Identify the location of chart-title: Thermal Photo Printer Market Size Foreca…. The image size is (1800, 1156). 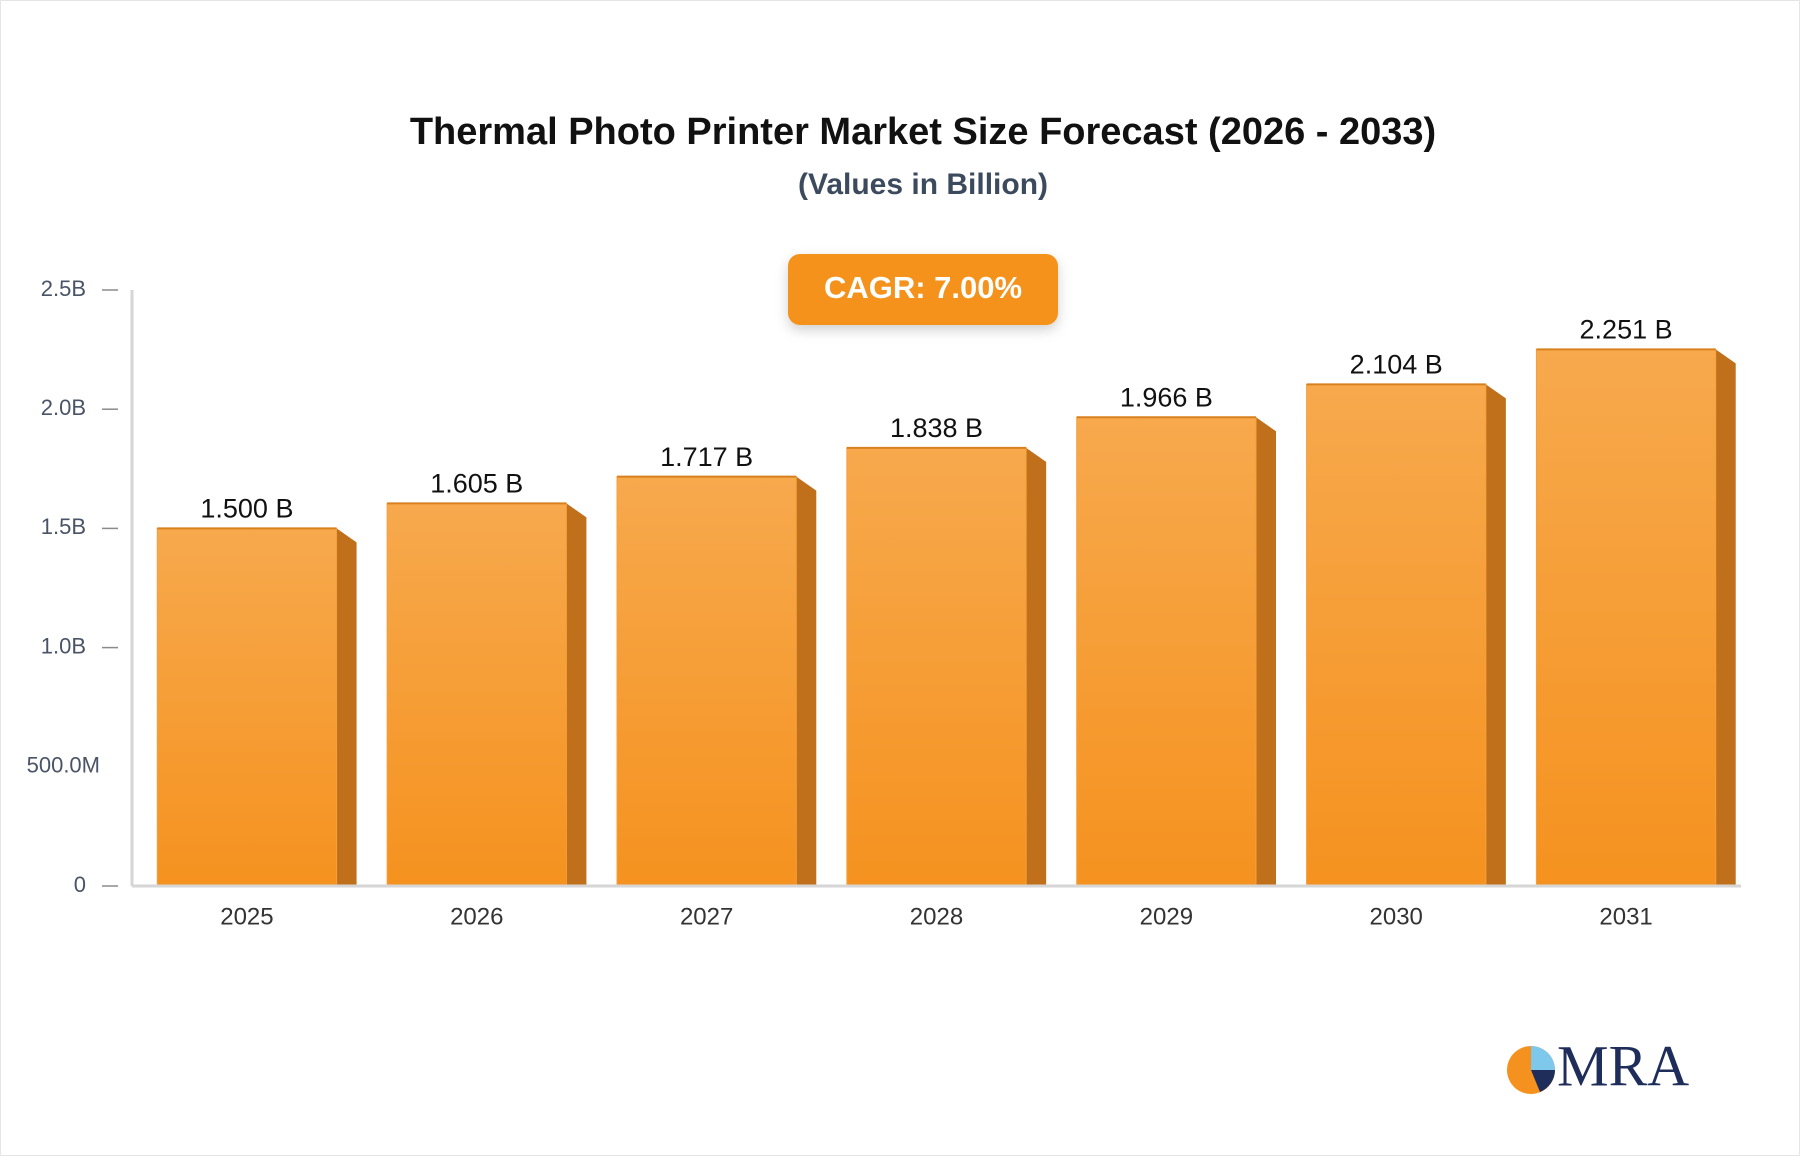
(923, 132).